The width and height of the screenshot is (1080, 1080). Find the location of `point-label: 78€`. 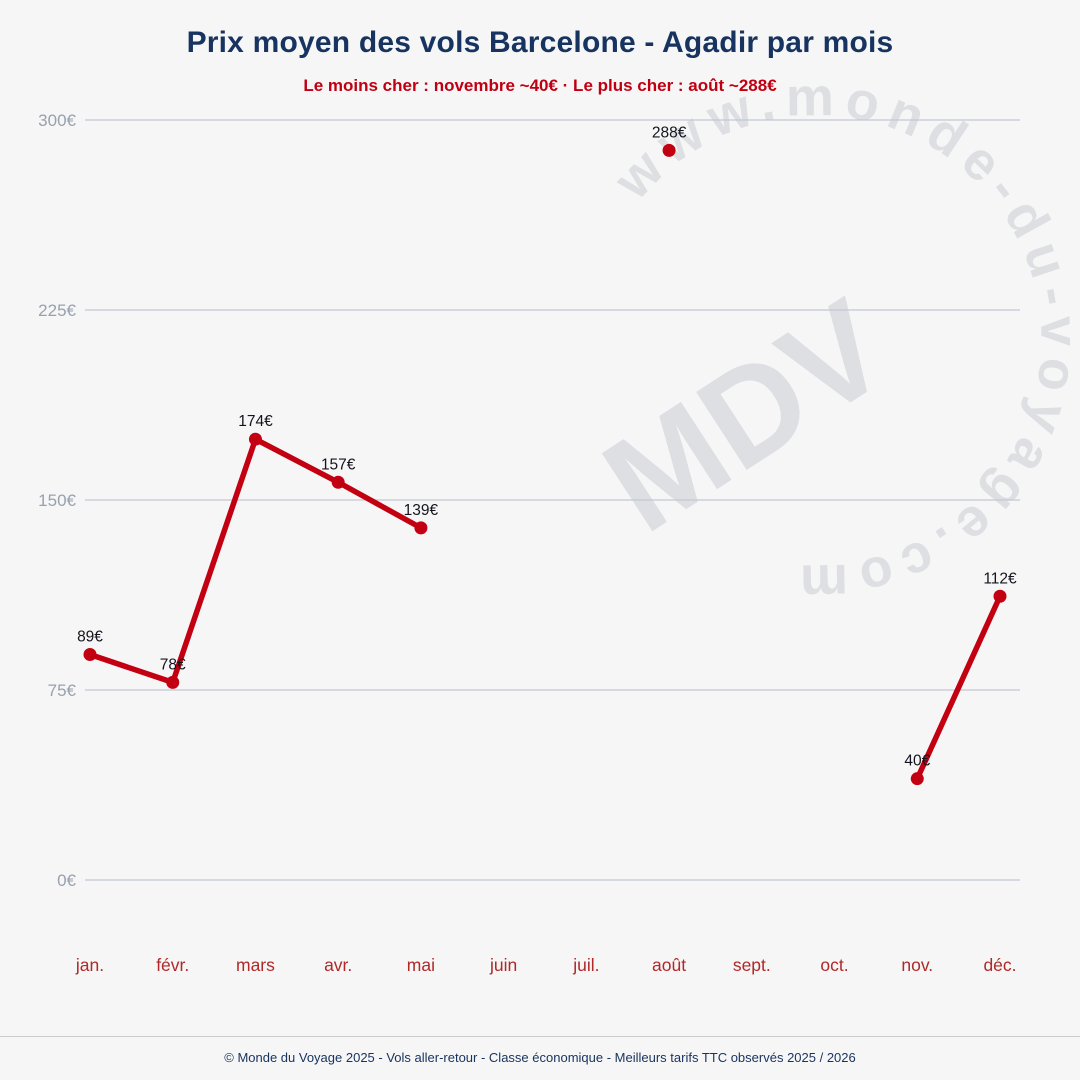

point-label: 78€ is located at coordinates (173, 664).